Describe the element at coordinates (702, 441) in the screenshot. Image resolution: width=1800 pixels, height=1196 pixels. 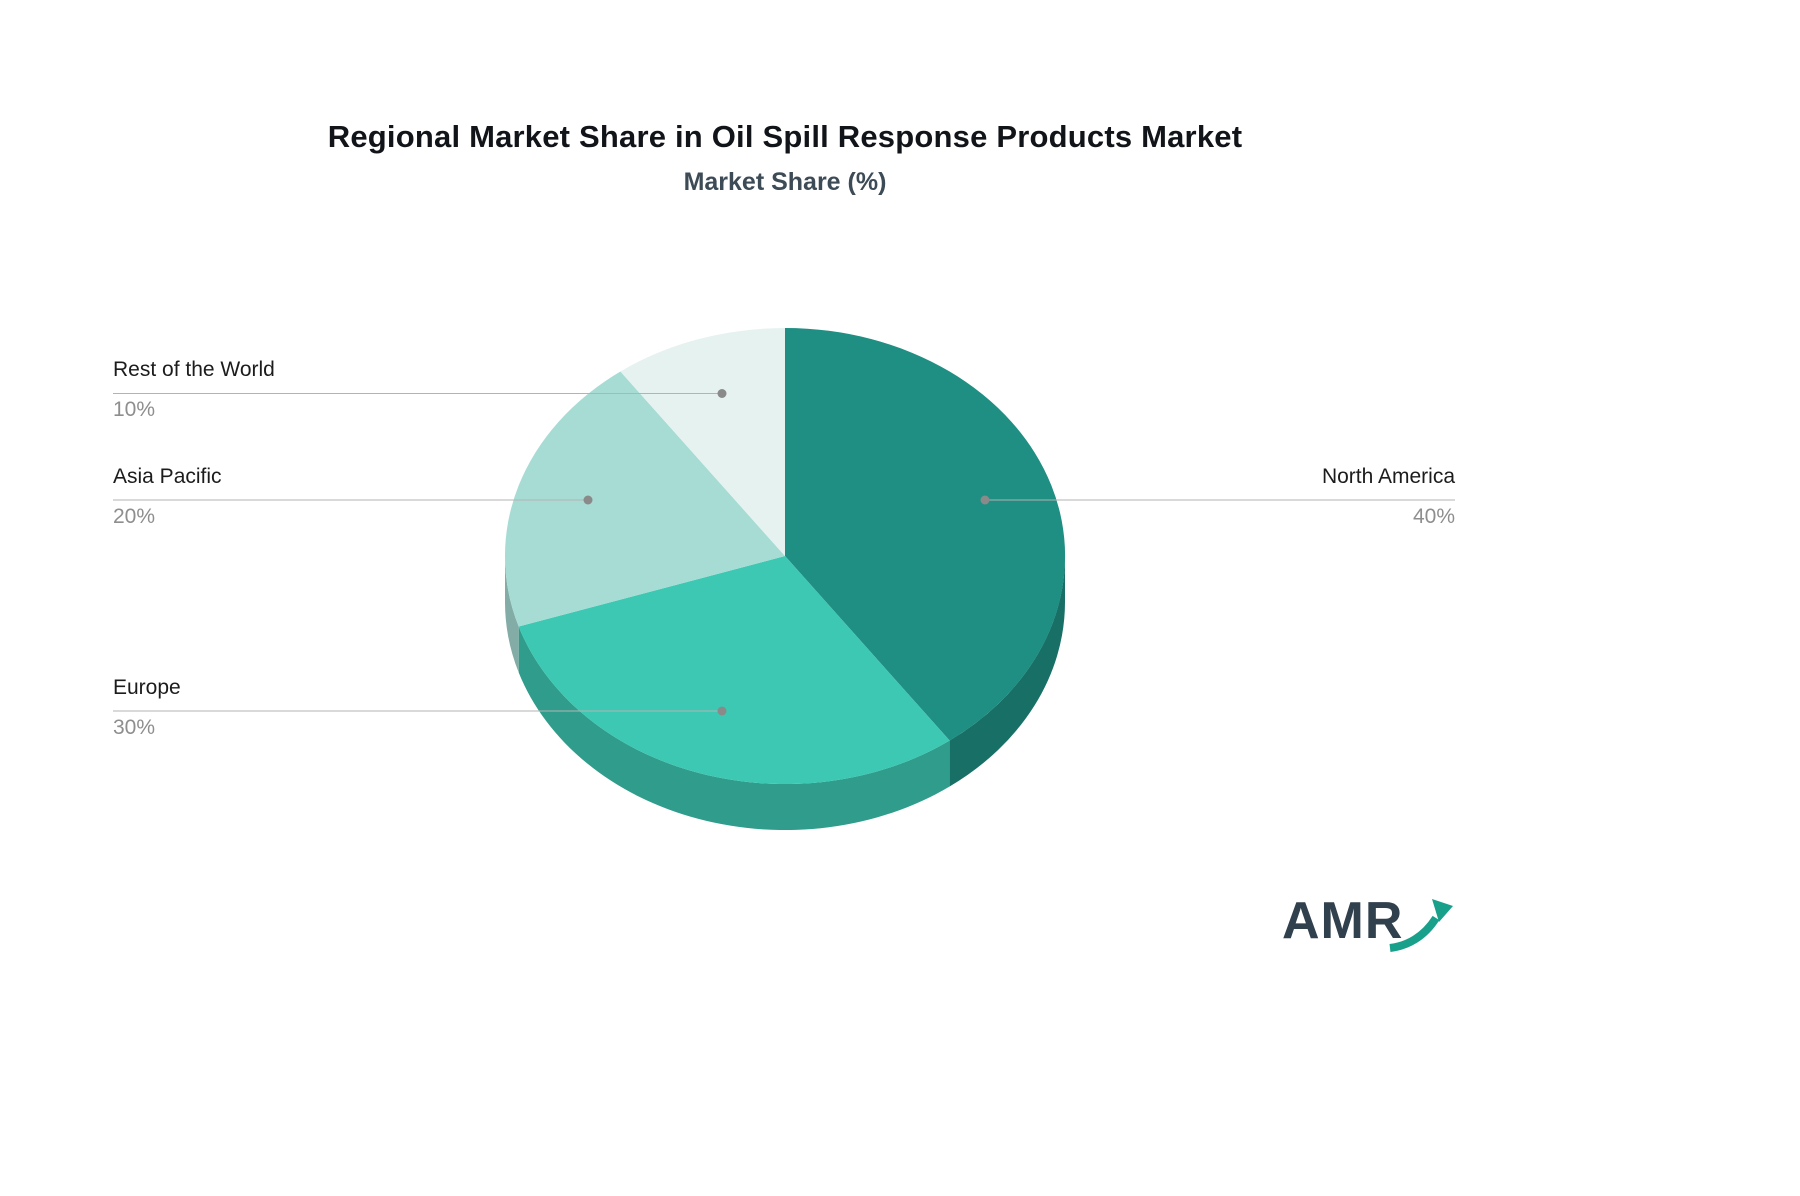
I see `pie-slice-rest-of-the-world` at that location.